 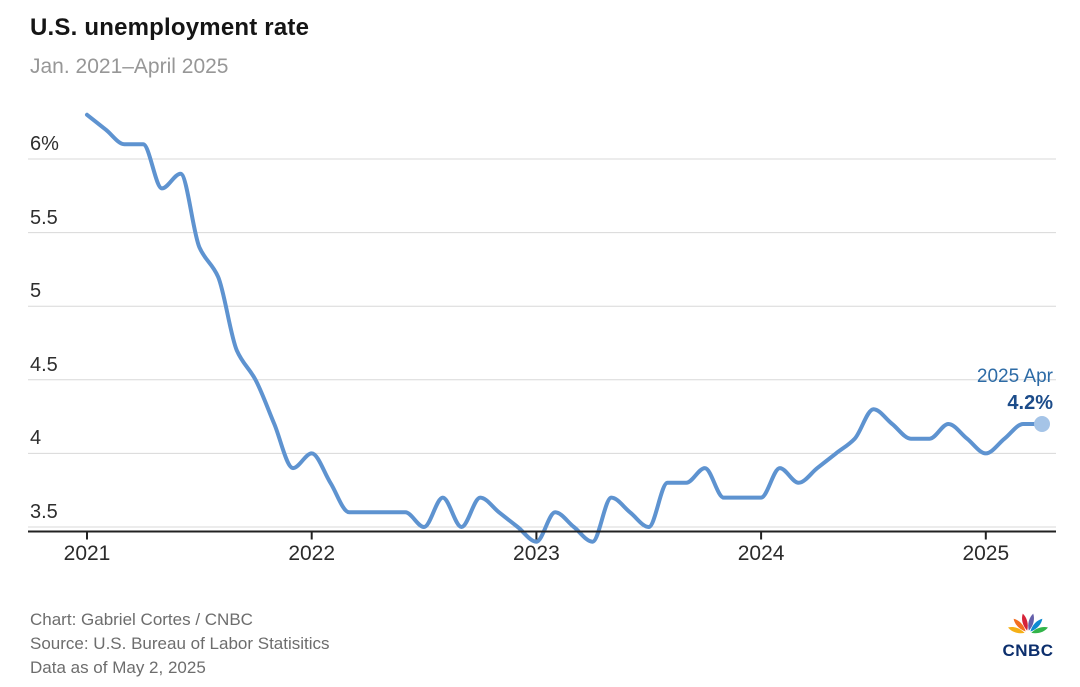 I want to click on endpoint-annotation: 2025 Apr 4.2%, so click(x=1015, y=390).